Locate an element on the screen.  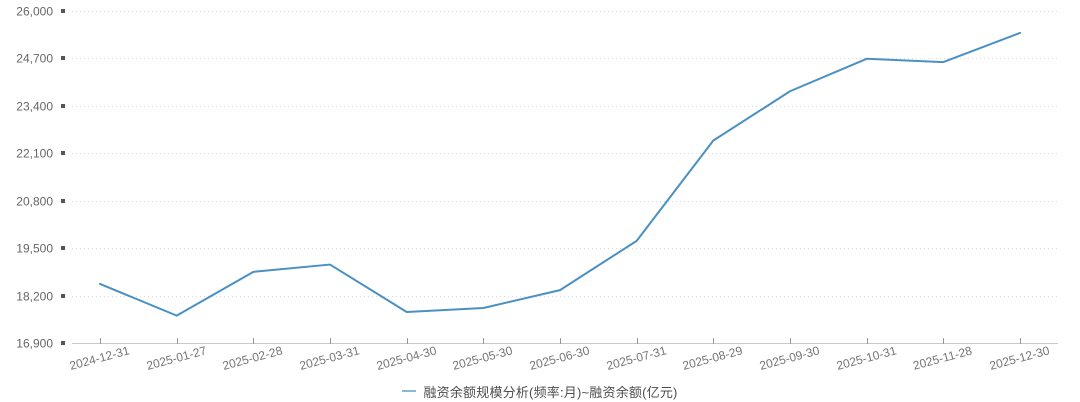
x-tick-label: 2025-02-28 is located at coordinates (252, 357).